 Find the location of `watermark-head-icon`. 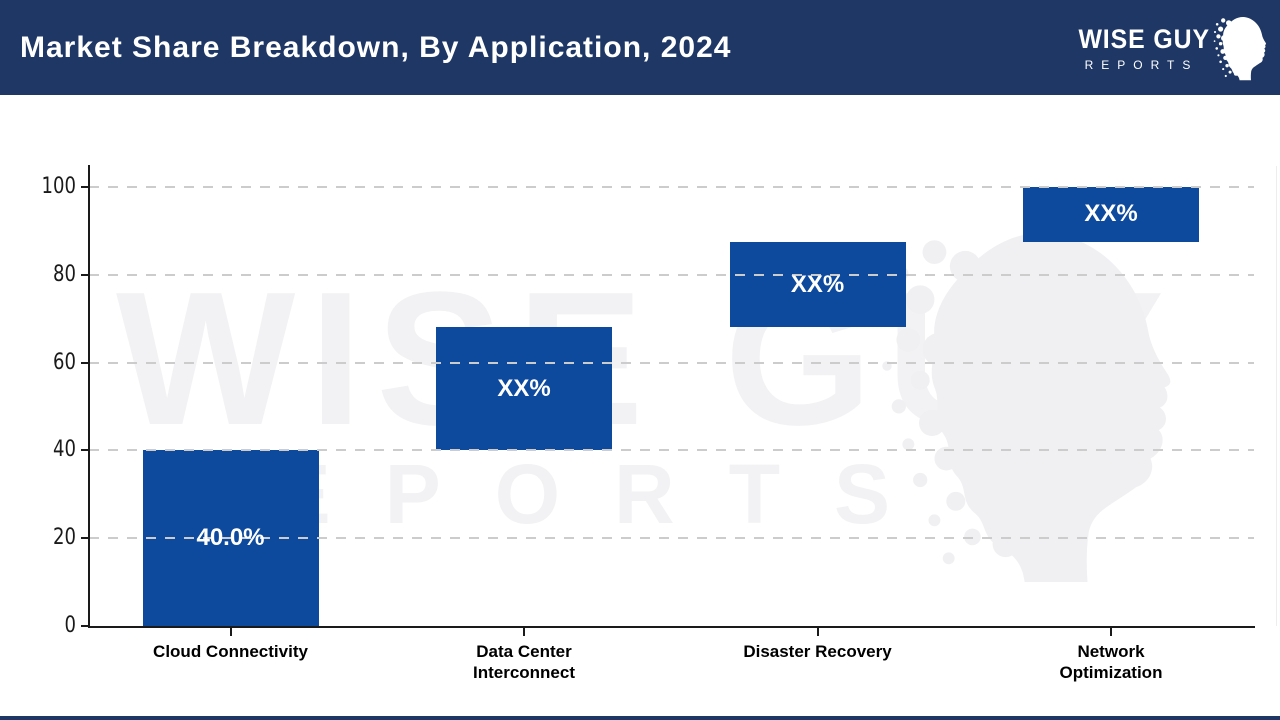

watermark-head-icon is located at coordinates (1026, 407).